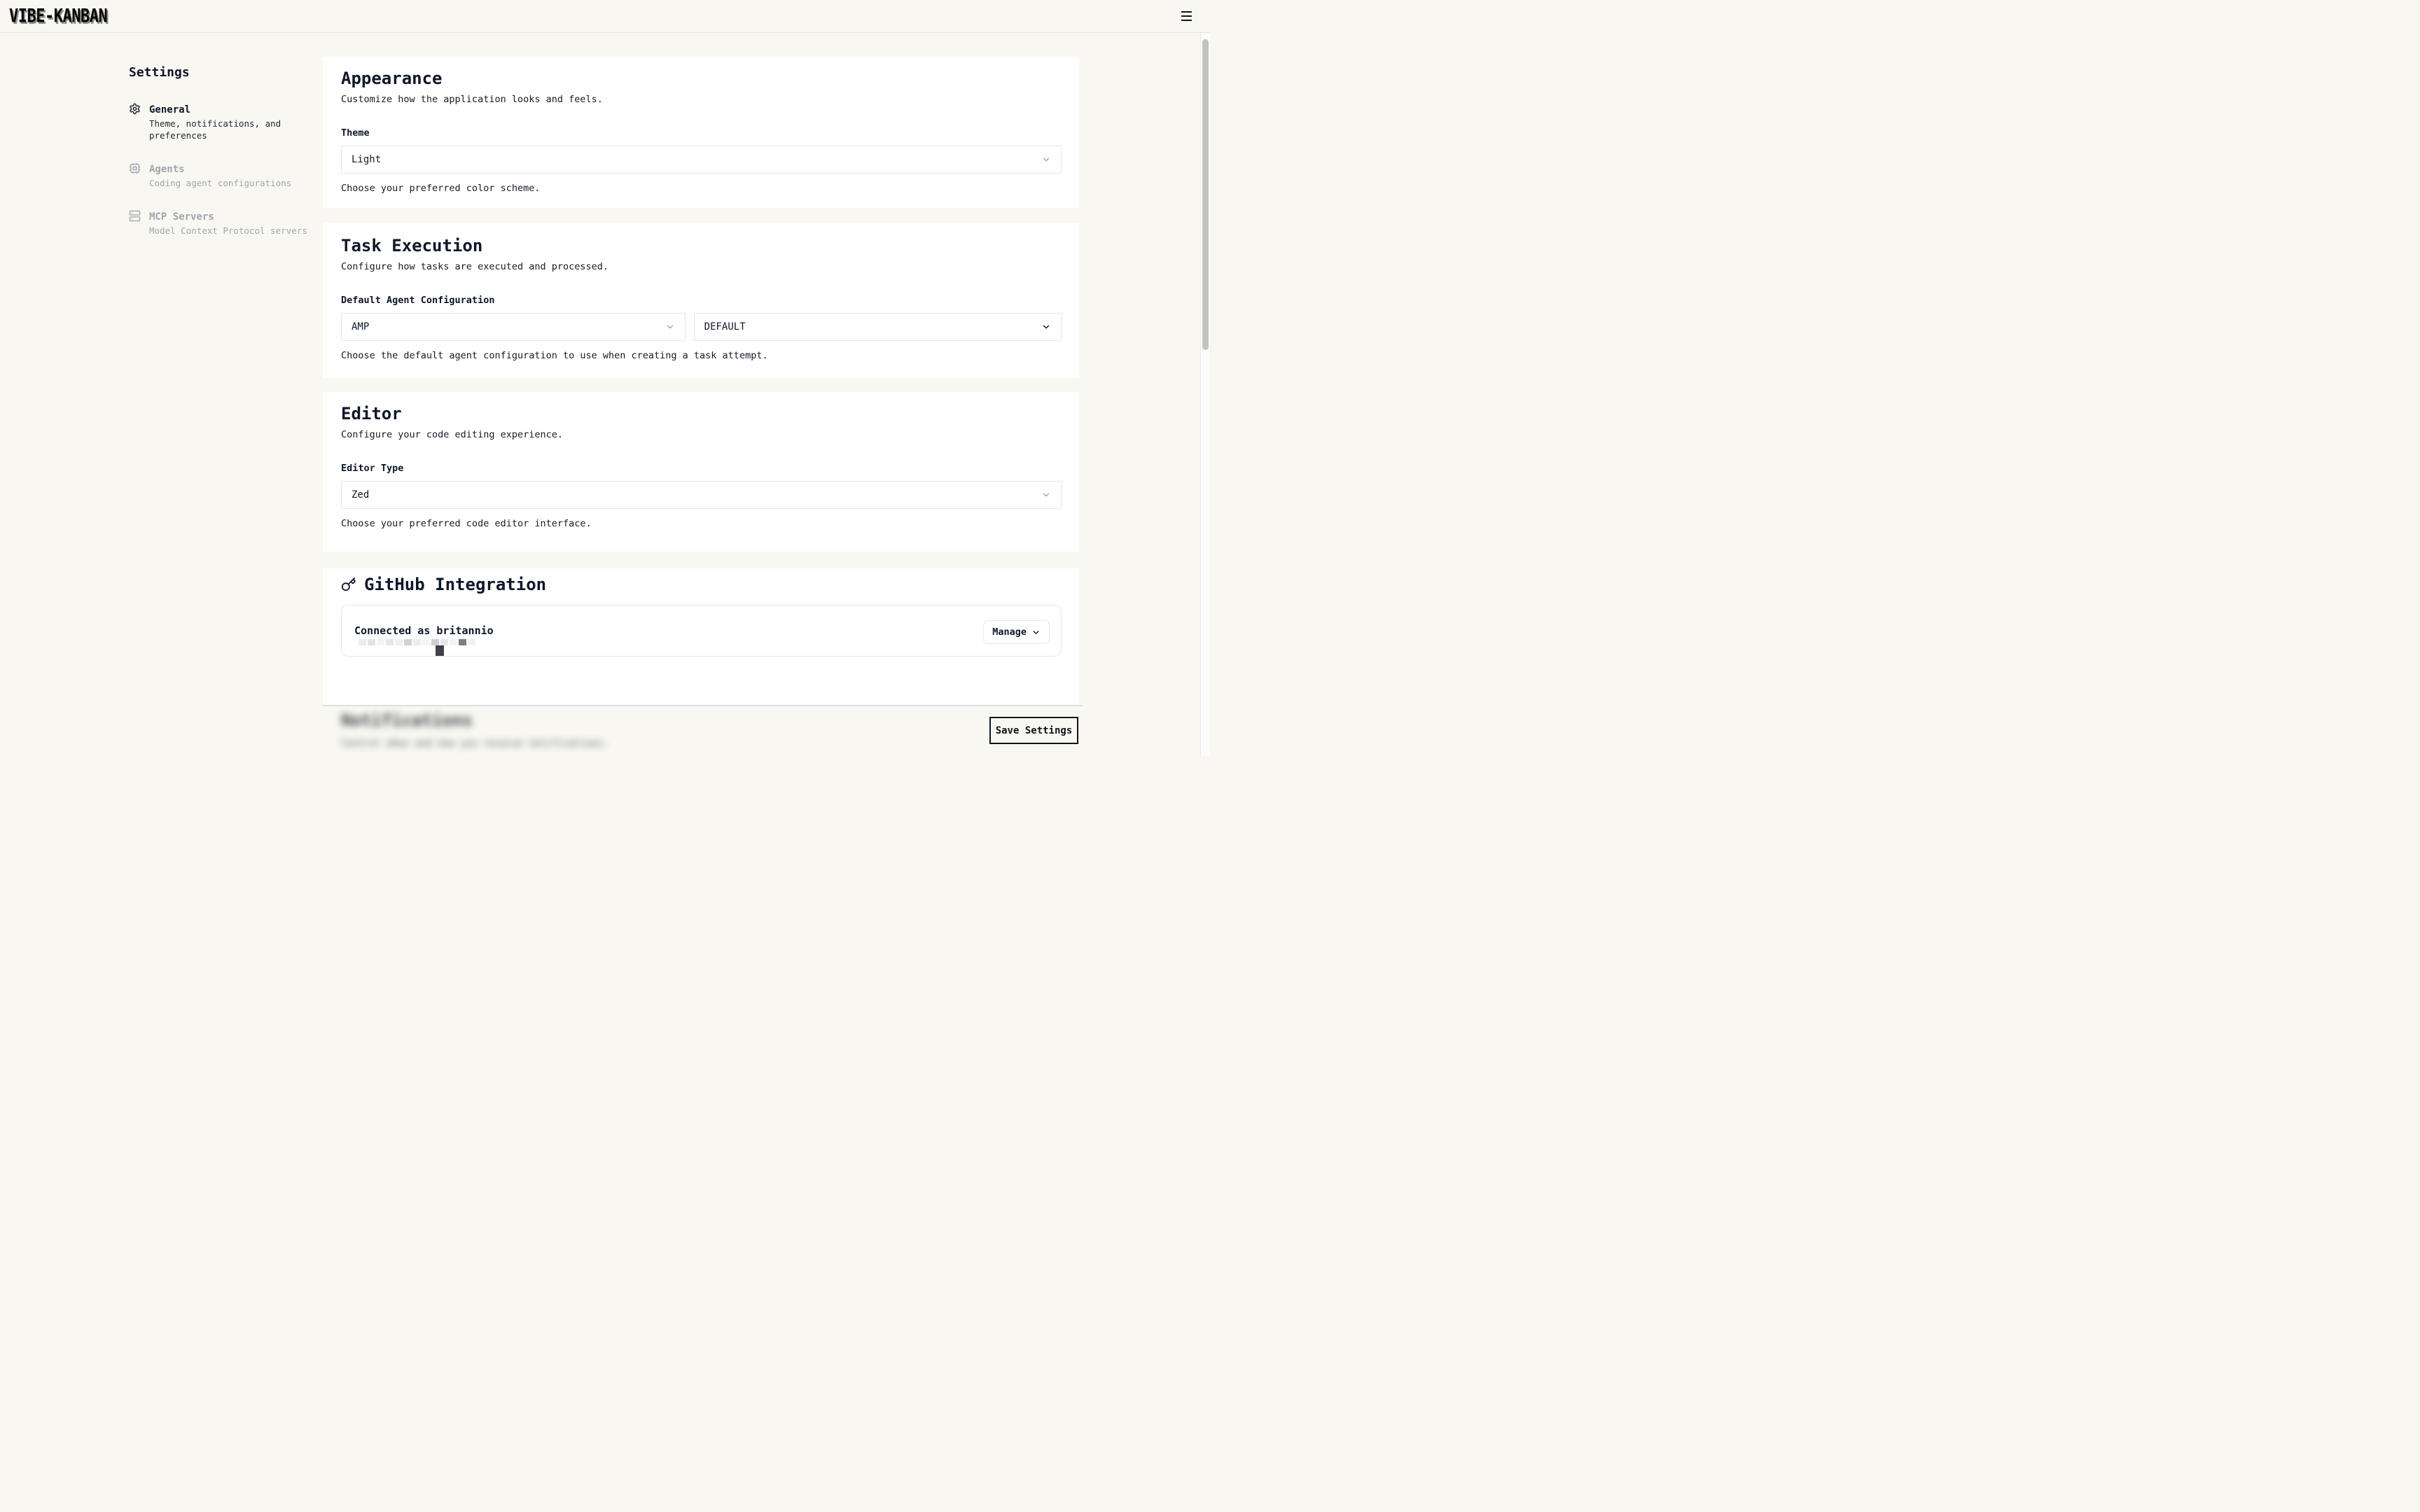 Image resolution: width=2420 pixels, height=1512 pixels. Describe the element at coordinates (225, 175) in the screenshot. I see `sidebar-item-agents: Agents Coding agent configurations` at that location.